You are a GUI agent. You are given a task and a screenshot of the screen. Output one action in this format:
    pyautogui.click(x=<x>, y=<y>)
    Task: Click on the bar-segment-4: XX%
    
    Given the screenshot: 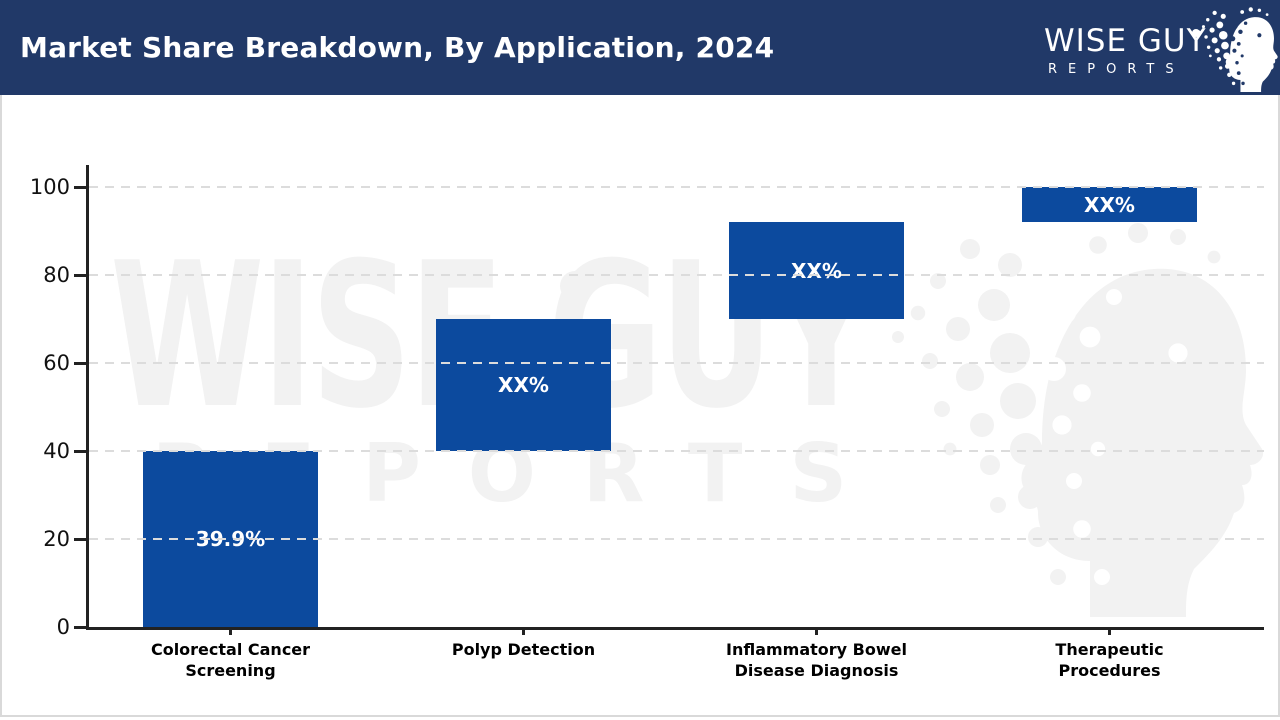 What is the action you would take?
    pyautogui.click(x=1109, y=205)
    